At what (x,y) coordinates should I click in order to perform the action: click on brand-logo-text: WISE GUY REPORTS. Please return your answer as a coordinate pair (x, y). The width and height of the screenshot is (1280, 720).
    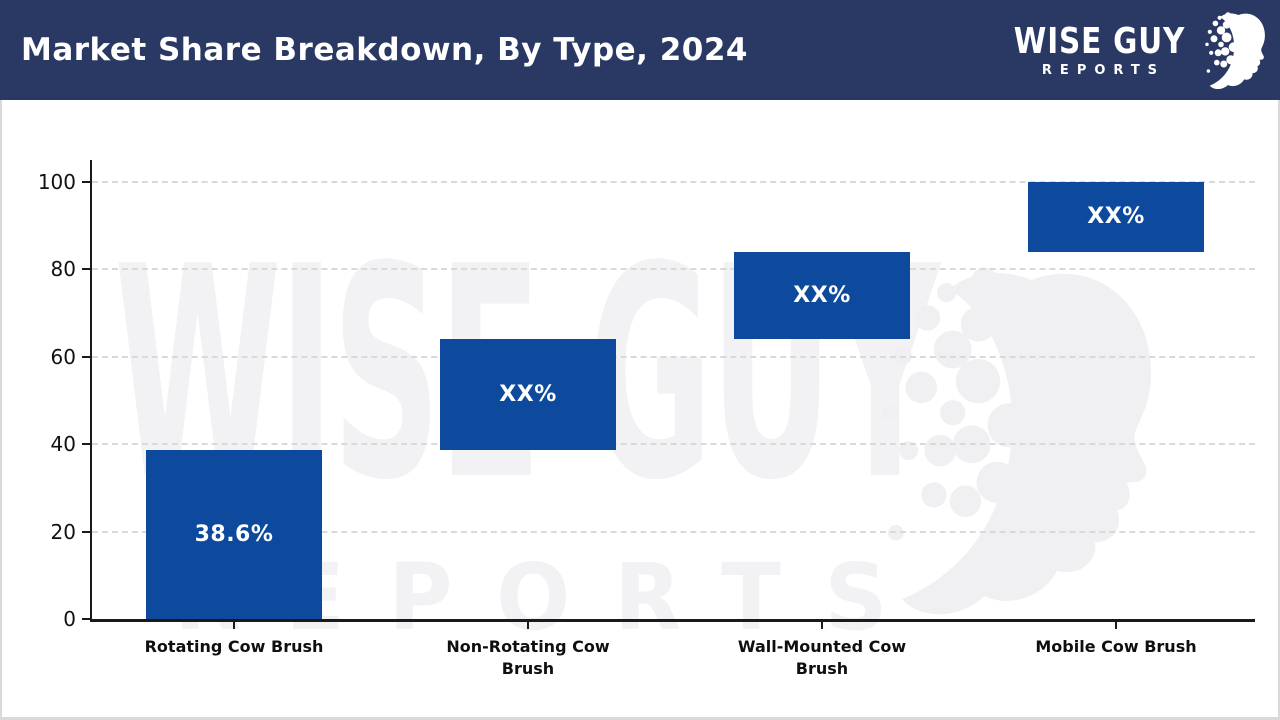
    Looking at the image, I should click on (1099, 49).